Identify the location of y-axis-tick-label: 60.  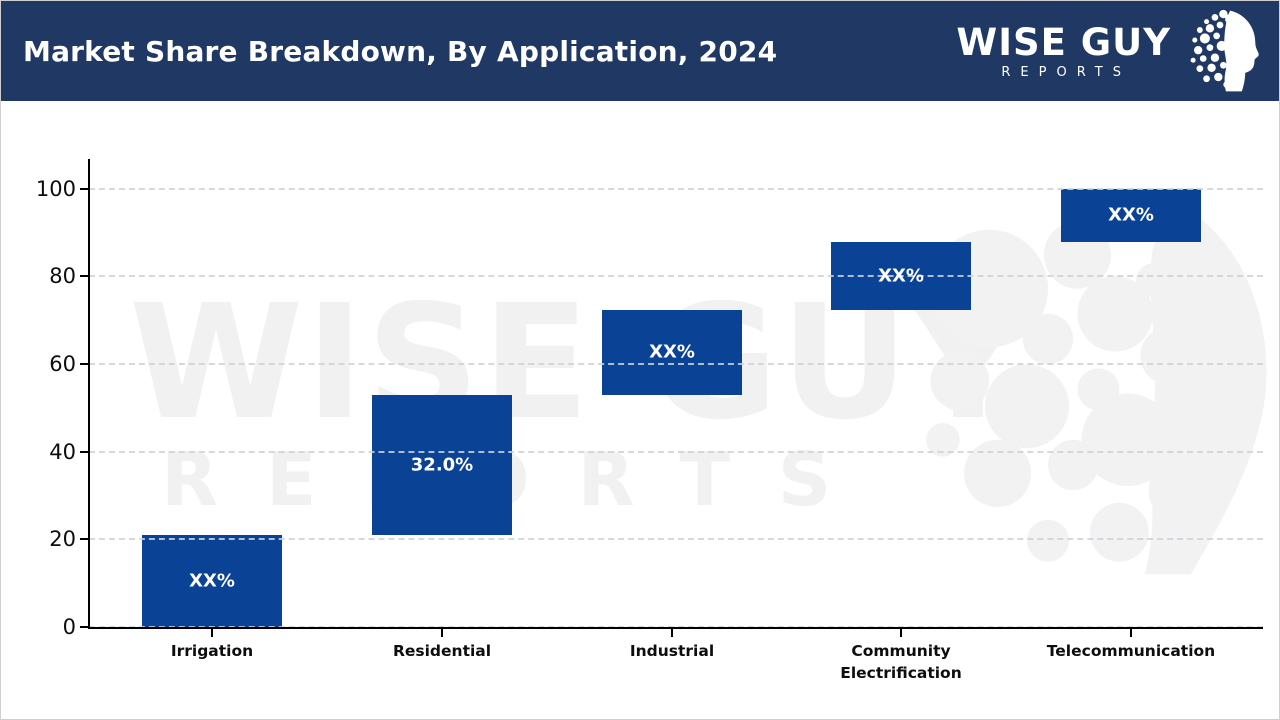
(62, 363).